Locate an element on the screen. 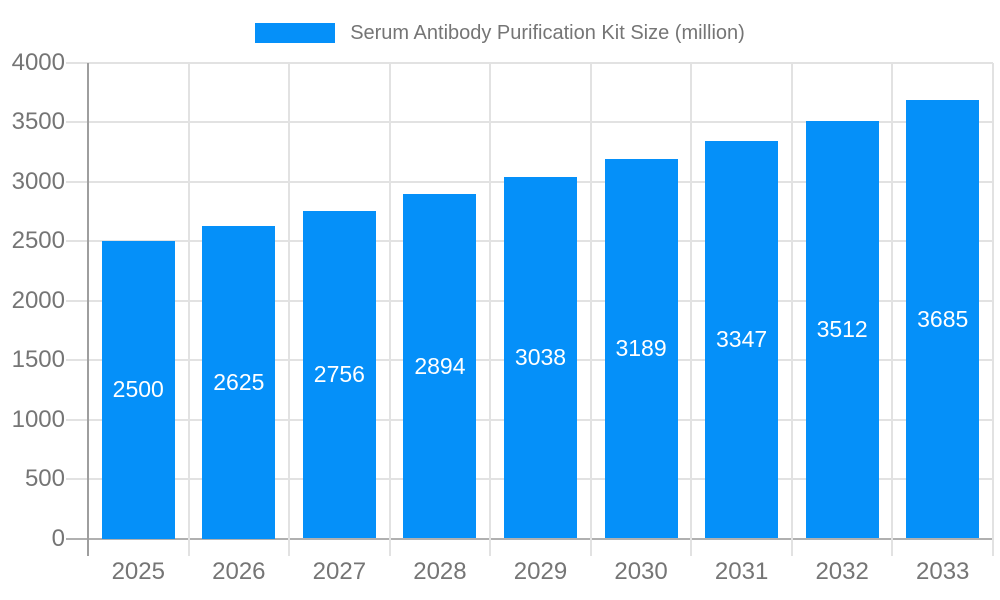 Image resolution: width=1000 pixels, height=600 pixels. y-tick-label: 0 is located at coordinates (58, 538).